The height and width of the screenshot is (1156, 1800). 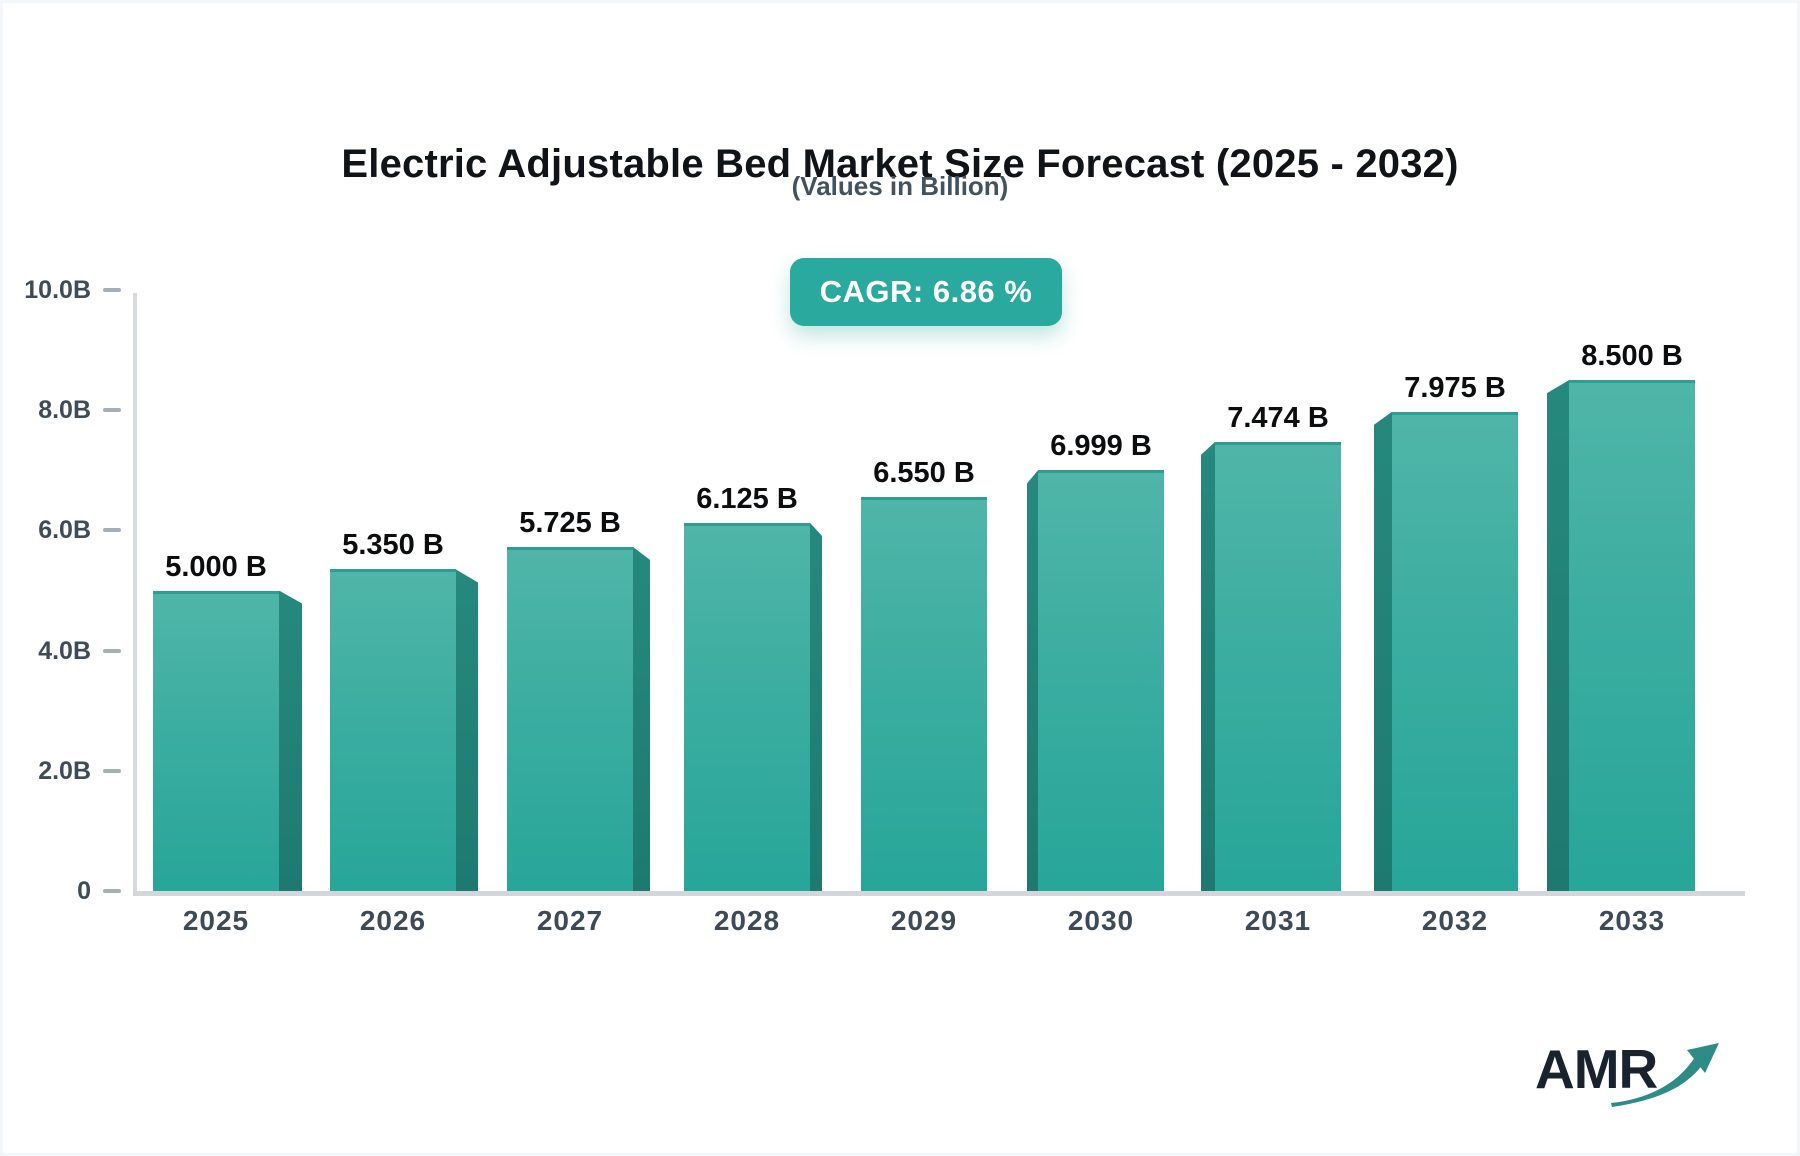 What do you see at coordinates (1665, 1075) in the screenshot?
I see `growth-arrow-icon` at bounding box center [1665, 1075].